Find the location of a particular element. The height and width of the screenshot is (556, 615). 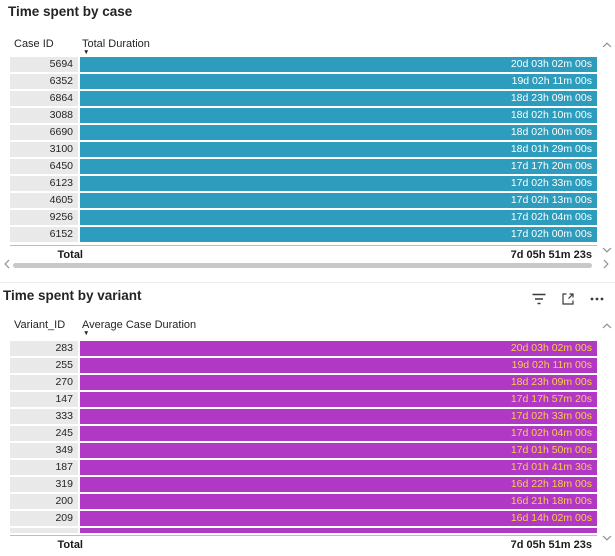

id-cell: 209 is located at coordinates (44, 518).